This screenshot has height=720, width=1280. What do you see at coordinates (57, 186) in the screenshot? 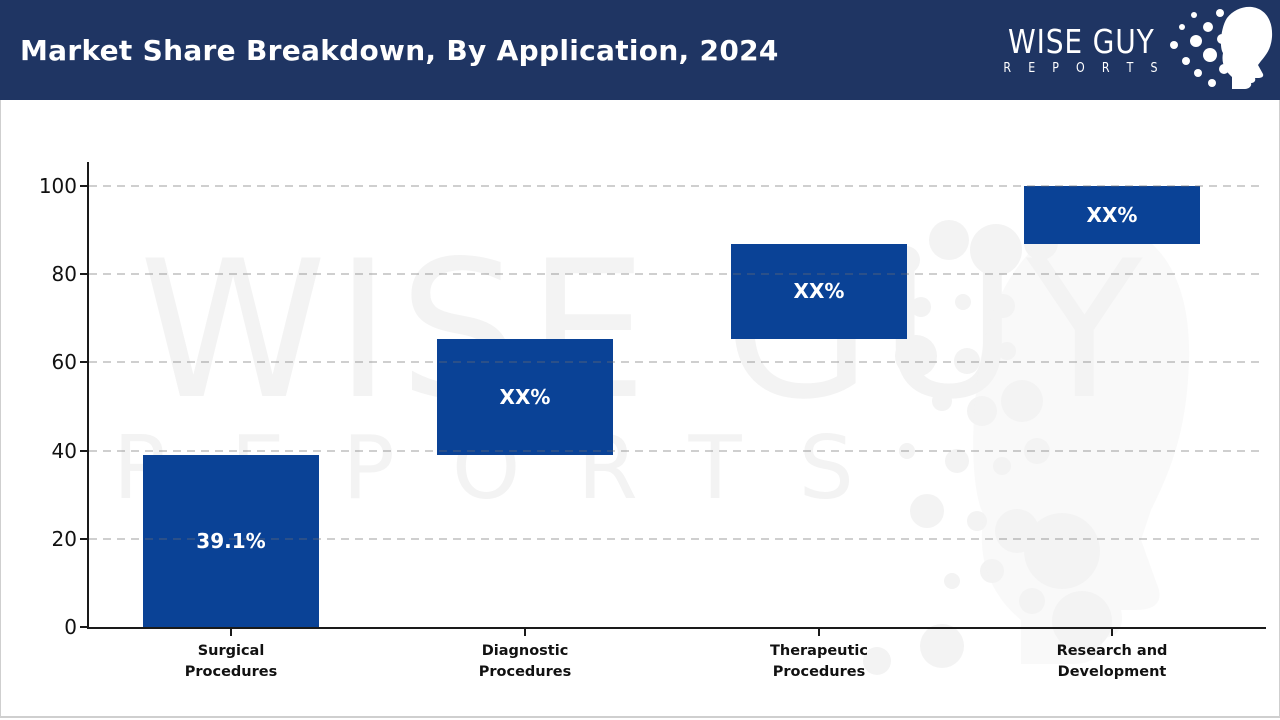
I see `y-tick-label-100: 100` at bounding box center [57, 186].